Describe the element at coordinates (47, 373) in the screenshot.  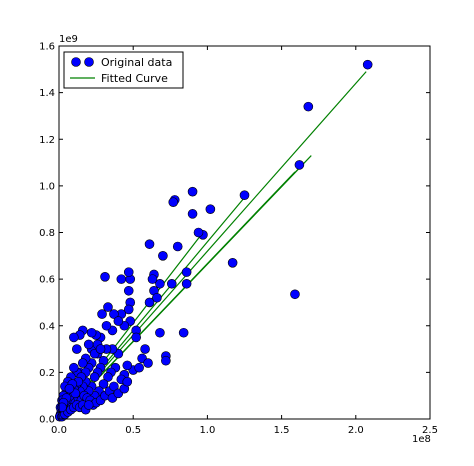
I see `y-tick-label: 0.2` at that location.